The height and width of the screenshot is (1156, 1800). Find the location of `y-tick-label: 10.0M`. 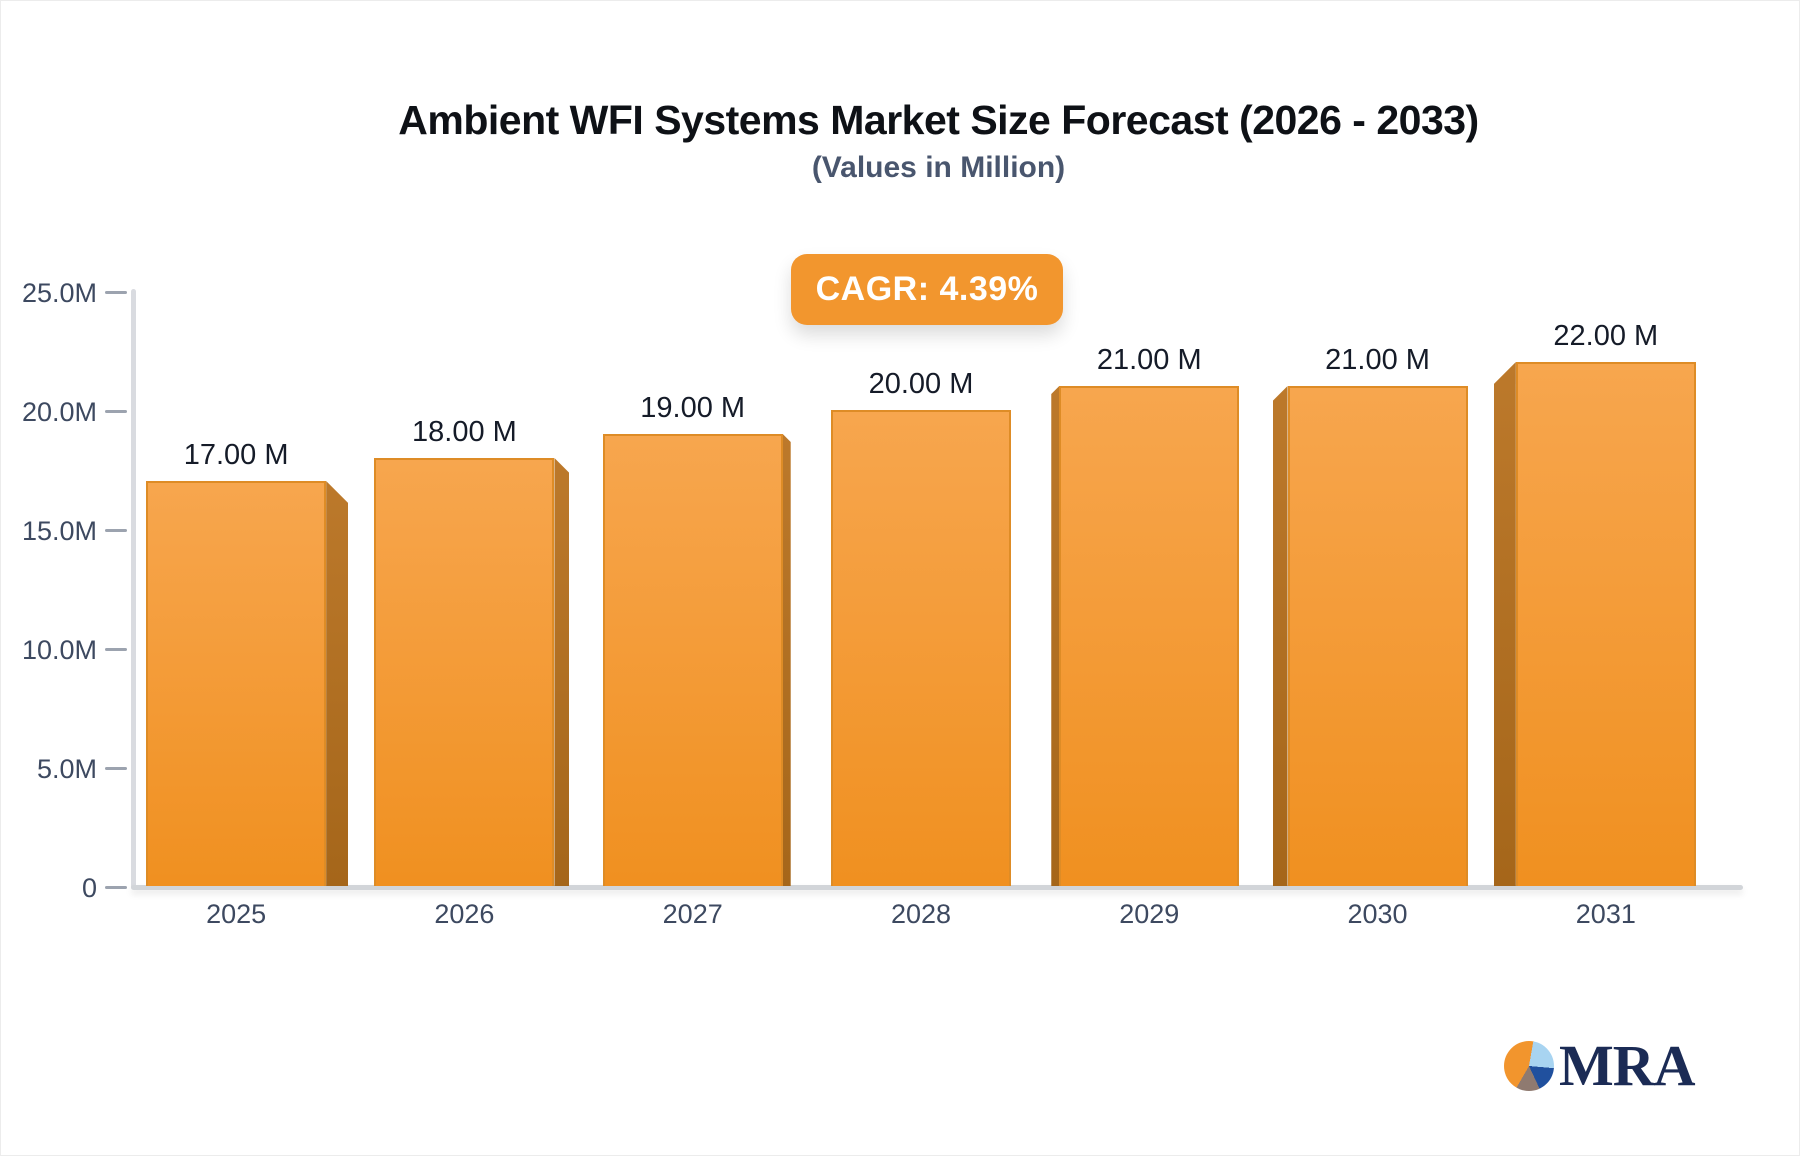

y-tick-label: 10.0M is located at coordinates (59, 650).